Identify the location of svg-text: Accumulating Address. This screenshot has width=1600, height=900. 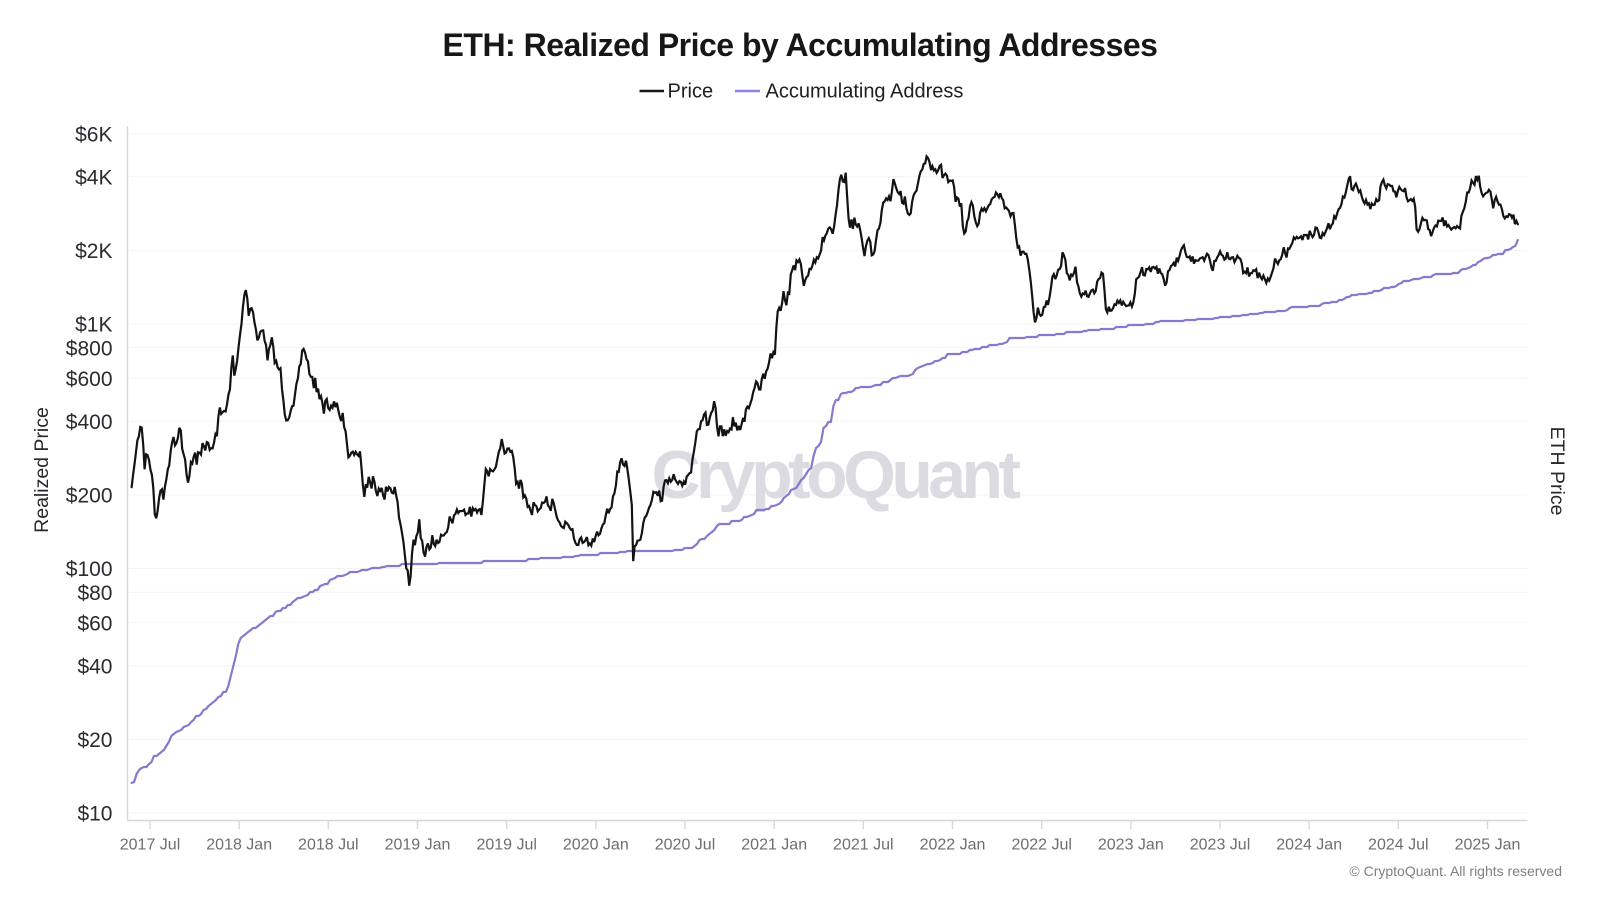
(865, 92).